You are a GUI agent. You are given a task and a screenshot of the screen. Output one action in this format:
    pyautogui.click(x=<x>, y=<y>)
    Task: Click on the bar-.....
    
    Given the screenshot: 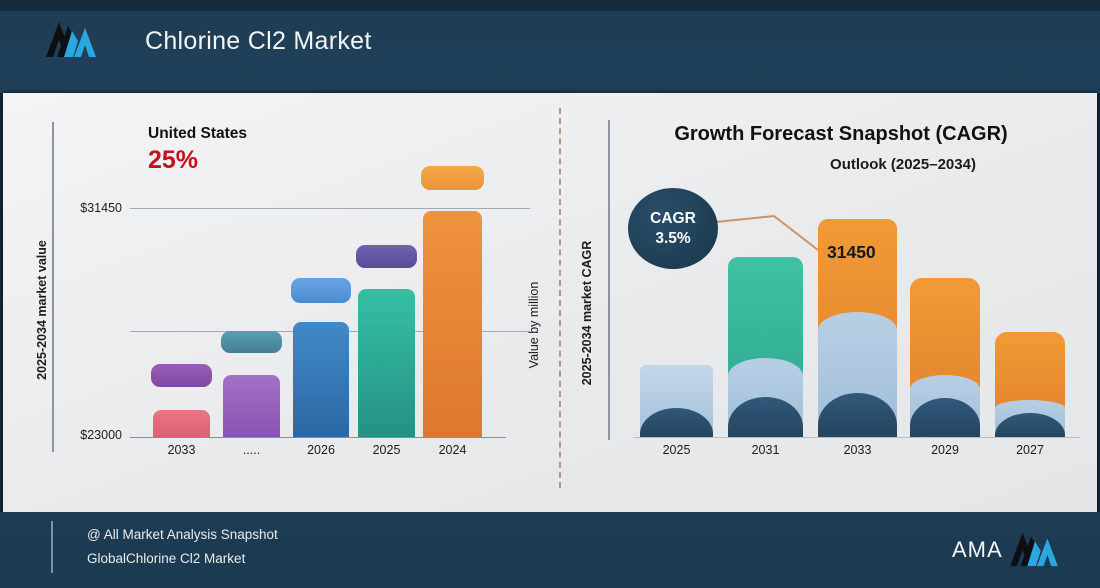 What is the action you would take?
    pyautogui.click(x=251, y=406)
    